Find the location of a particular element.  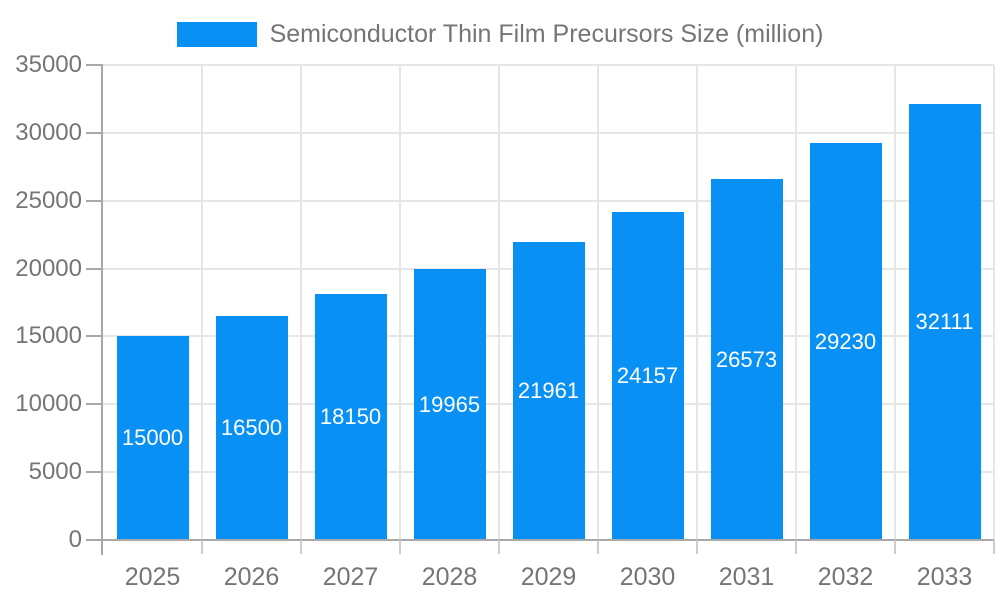

legend-swatch-icon is located at coordinates (216, 34).